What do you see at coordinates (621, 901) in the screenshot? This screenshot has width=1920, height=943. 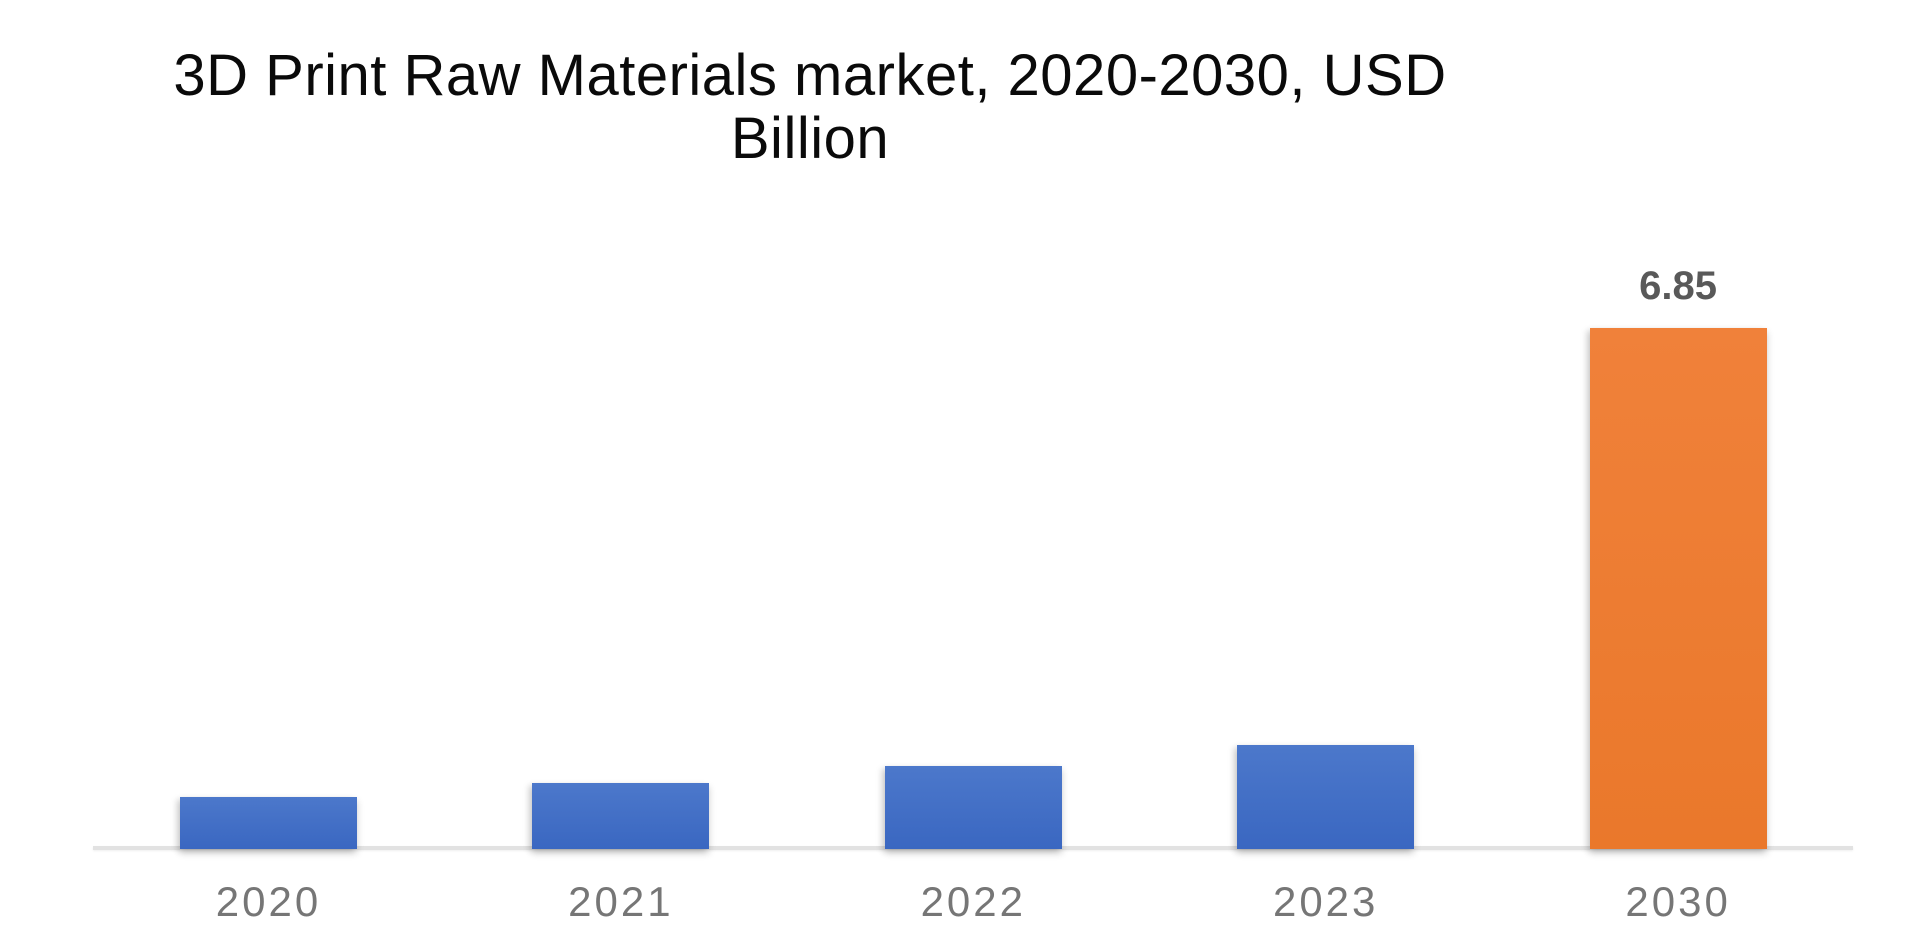 I see `x-axis-label-2021: 2021` at bounding box center [621, 901].